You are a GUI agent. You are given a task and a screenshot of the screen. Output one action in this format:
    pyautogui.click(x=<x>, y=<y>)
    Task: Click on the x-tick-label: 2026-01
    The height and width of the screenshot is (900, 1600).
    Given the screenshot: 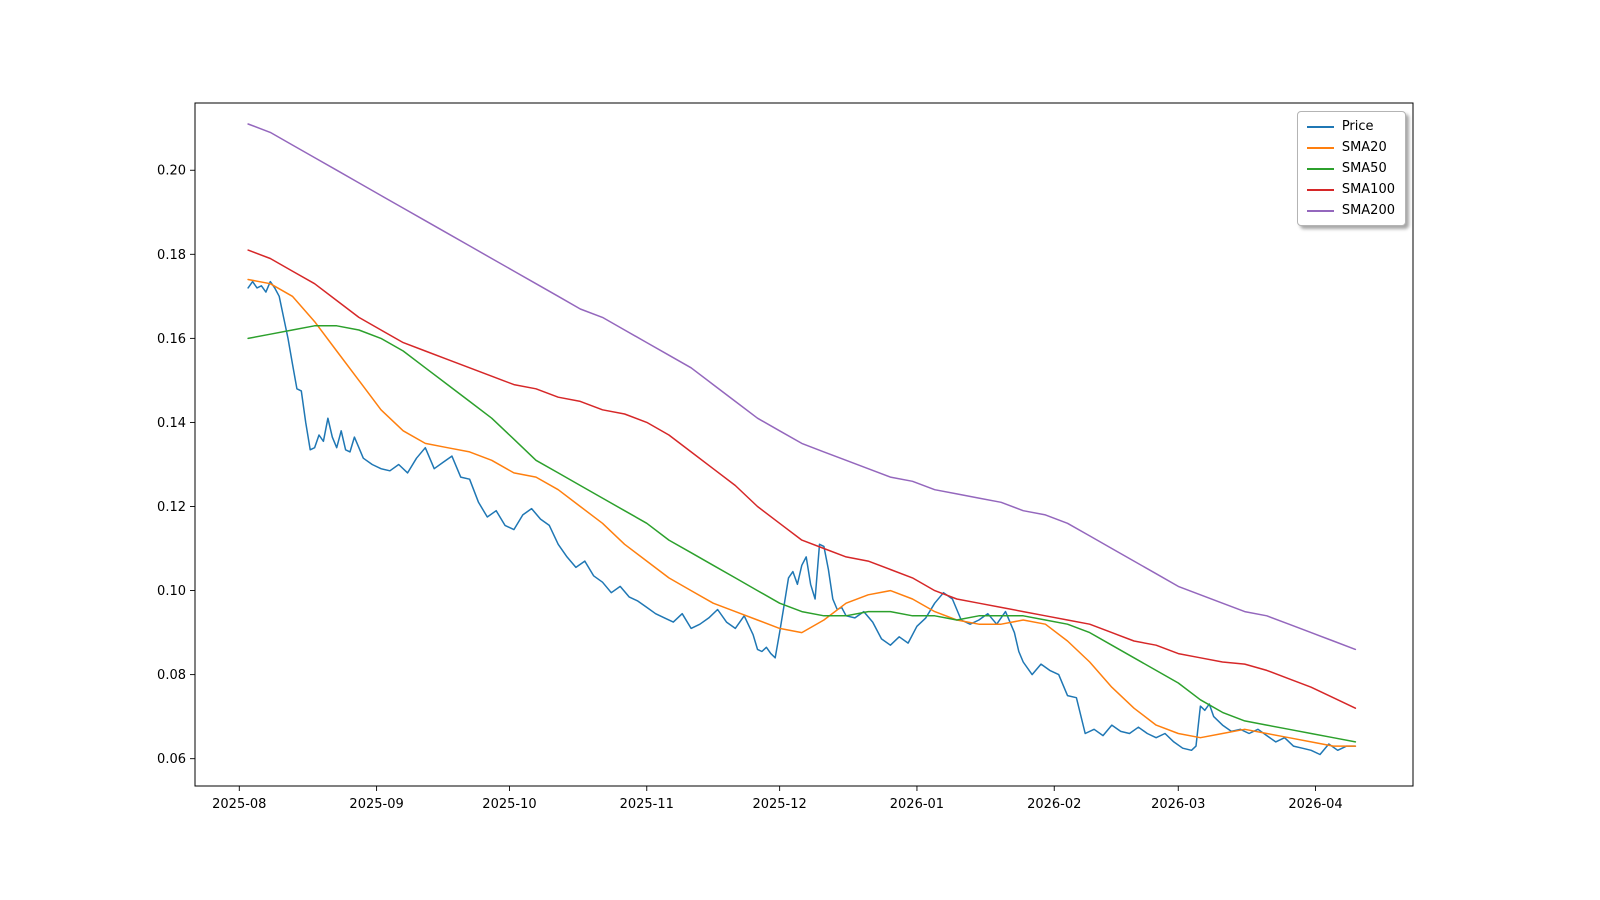 What is the action you would take?
    pyautogui.click(x=917, y=804)
    